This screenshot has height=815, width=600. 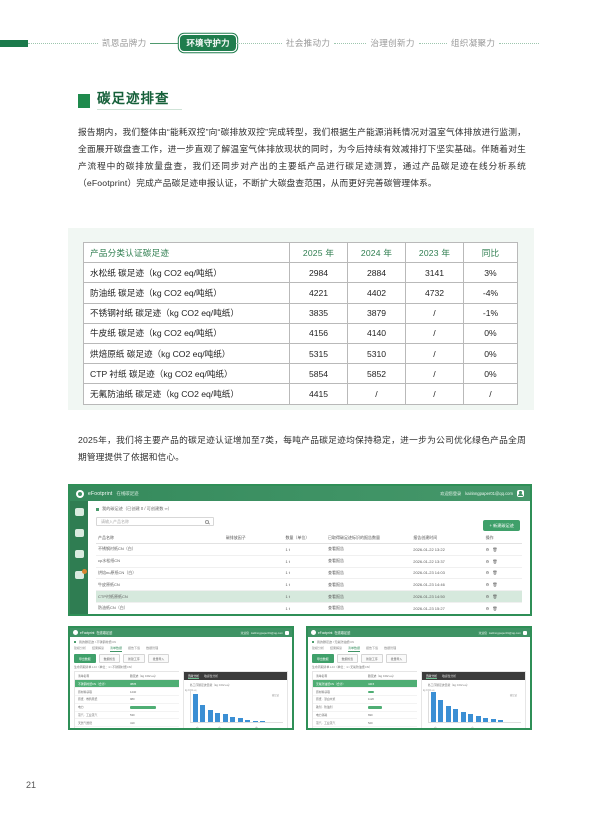 What do you see at coordinates (115, 521) in the screenshot?
I see `search-placeholder: 请输入产品名称` at bounding box center [115, 521].